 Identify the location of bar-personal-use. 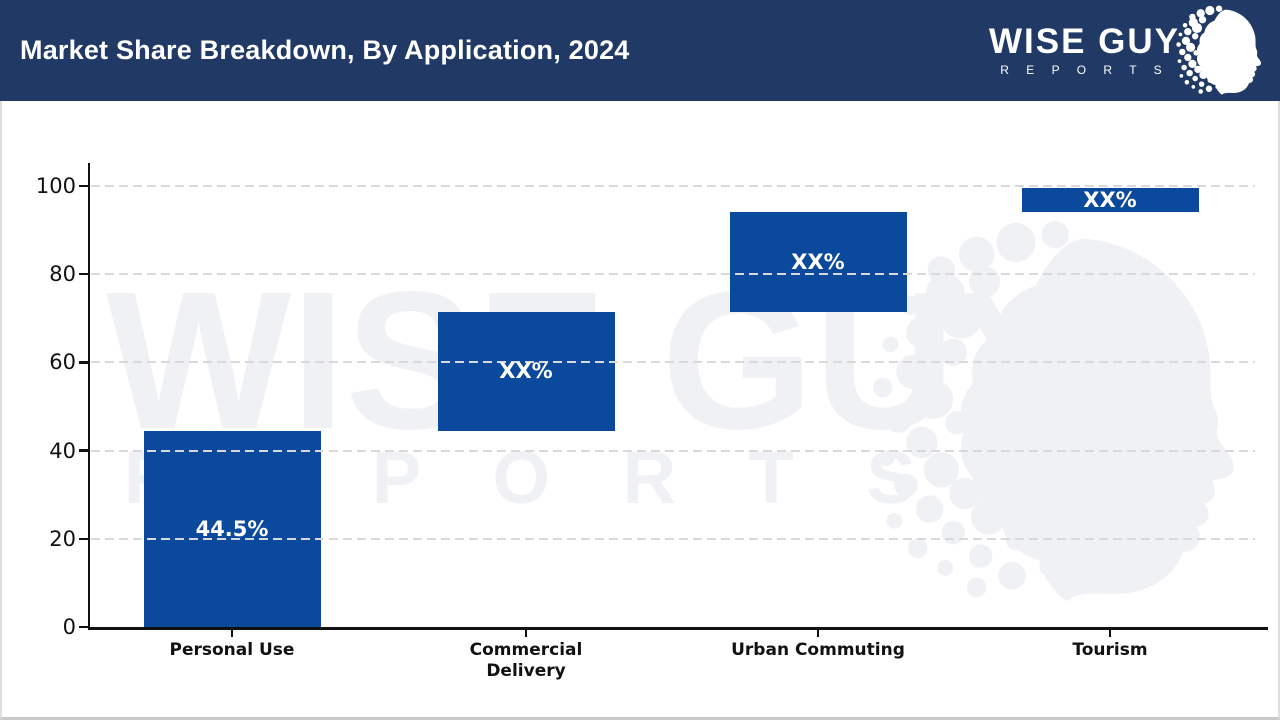
(232, 528).